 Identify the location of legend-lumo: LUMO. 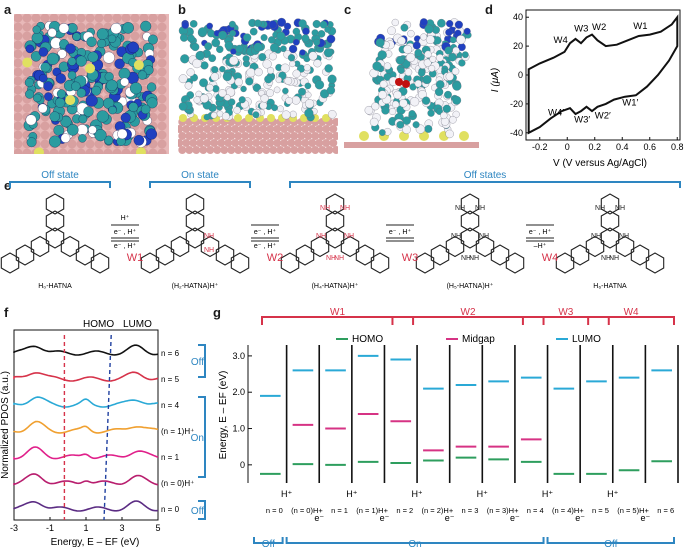
(586, 339).